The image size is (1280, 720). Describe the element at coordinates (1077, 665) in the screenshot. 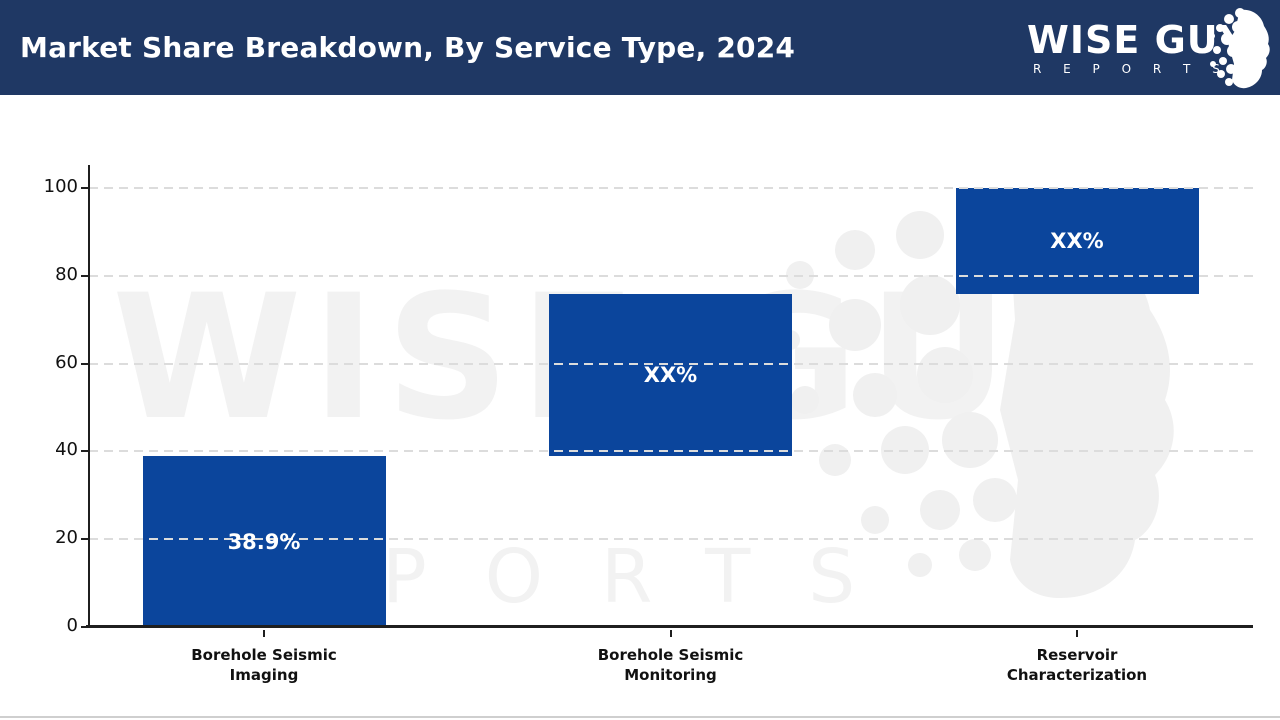

I see `x-category-label: Reservoir Characterization` at that location.